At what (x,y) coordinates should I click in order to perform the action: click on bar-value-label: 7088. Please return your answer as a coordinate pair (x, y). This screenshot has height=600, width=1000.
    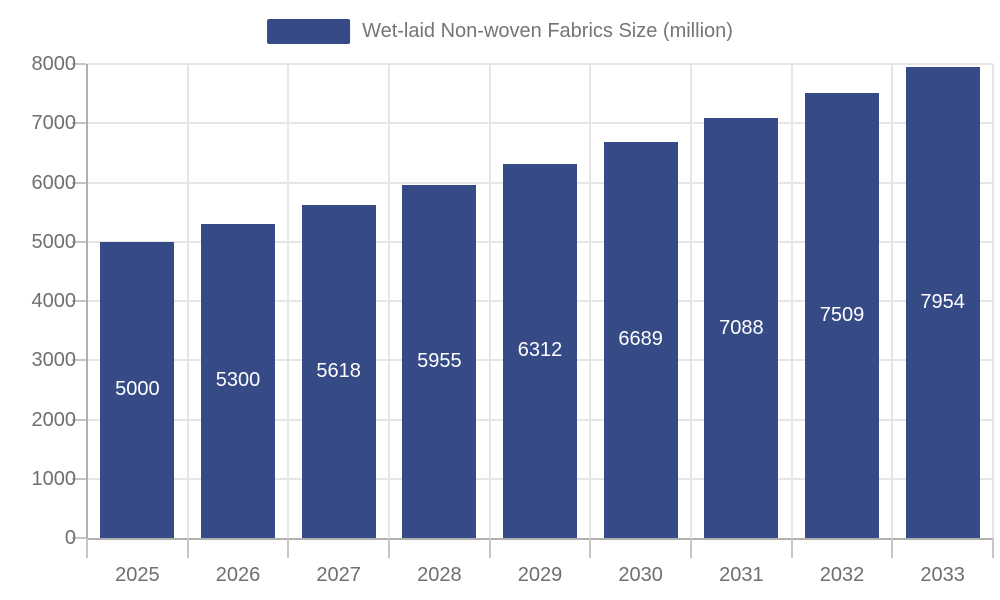
    Looking at the image, I should click on (741, 327).